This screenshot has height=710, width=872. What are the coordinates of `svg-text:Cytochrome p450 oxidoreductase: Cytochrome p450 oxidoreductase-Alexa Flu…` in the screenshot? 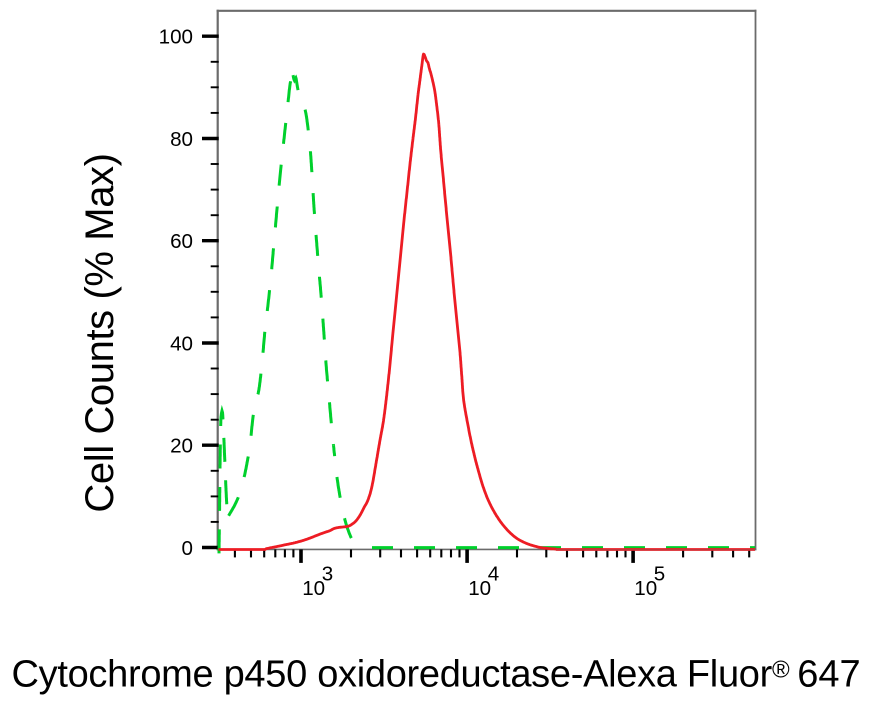 It's located at (436, 674).